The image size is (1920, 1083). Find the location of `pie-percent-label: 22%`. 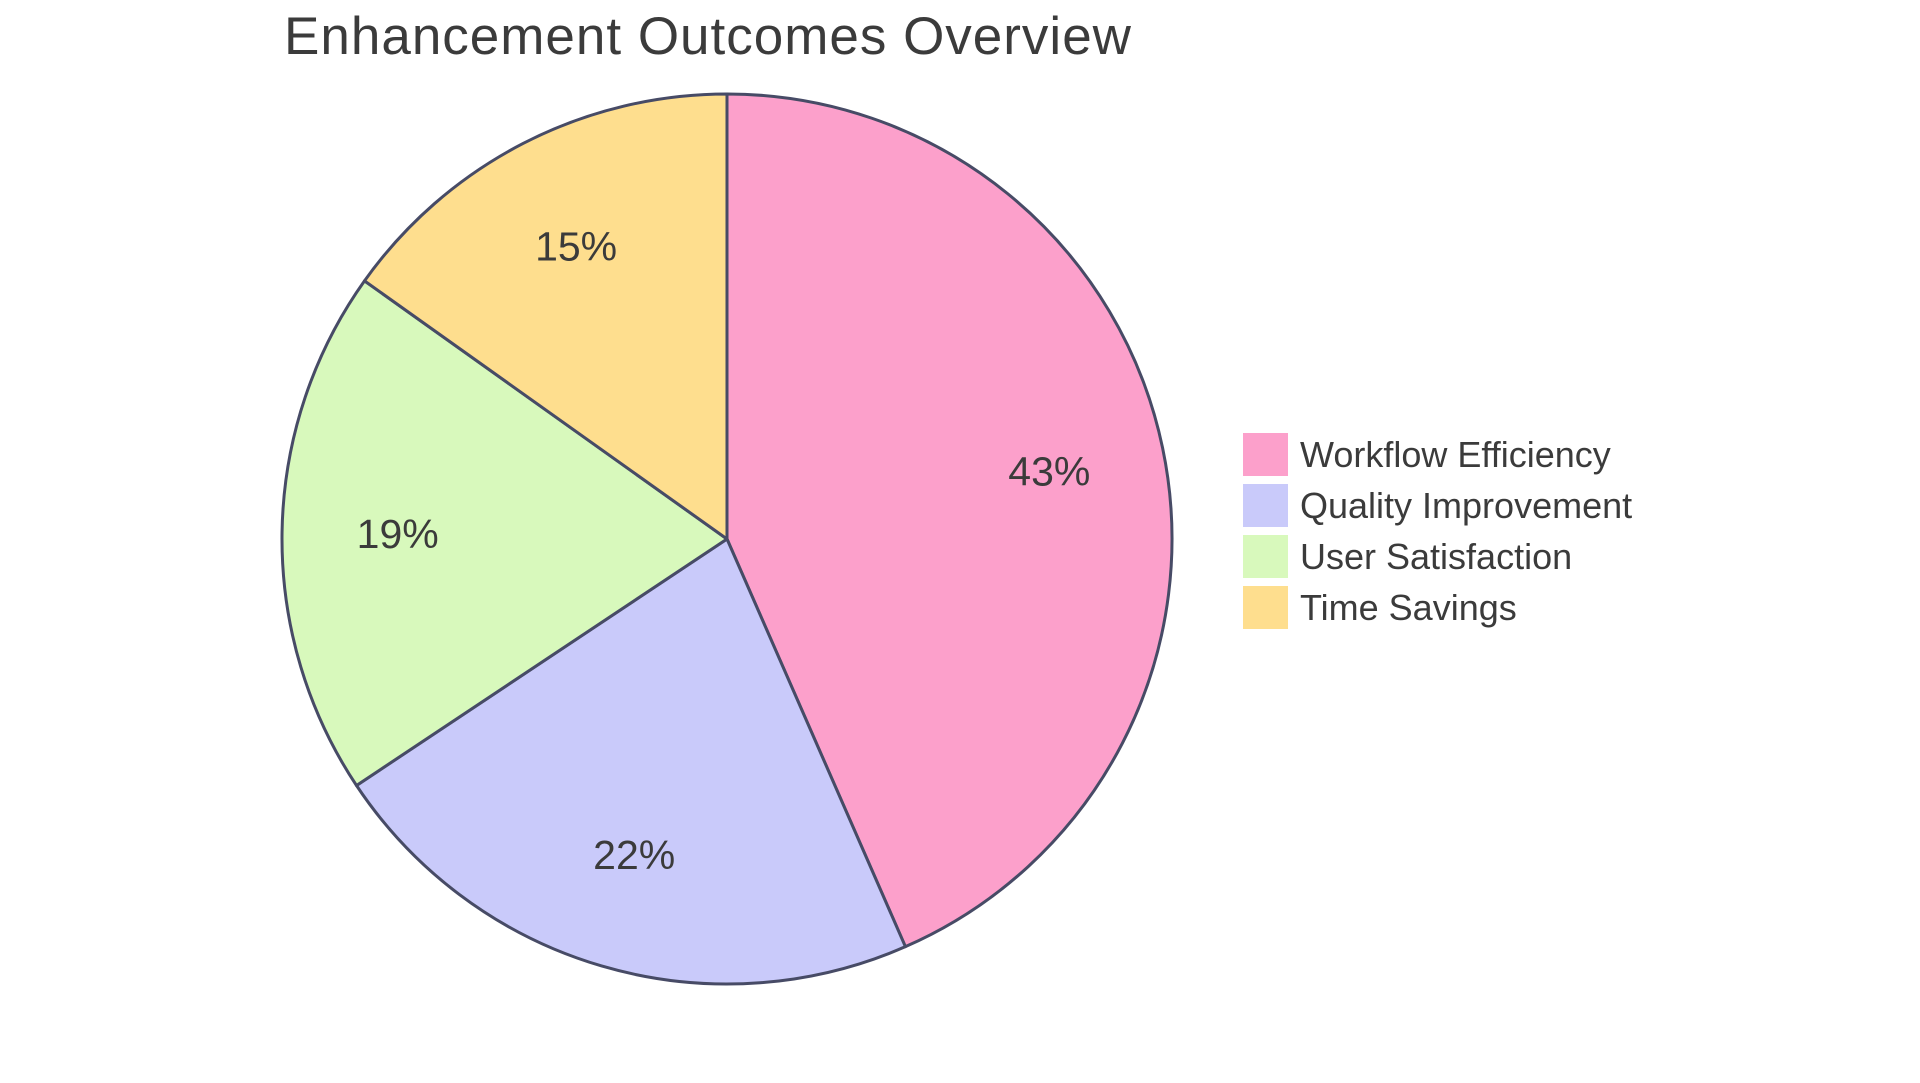

pie-percent-label: 22% is located at coordinates (634, 855).